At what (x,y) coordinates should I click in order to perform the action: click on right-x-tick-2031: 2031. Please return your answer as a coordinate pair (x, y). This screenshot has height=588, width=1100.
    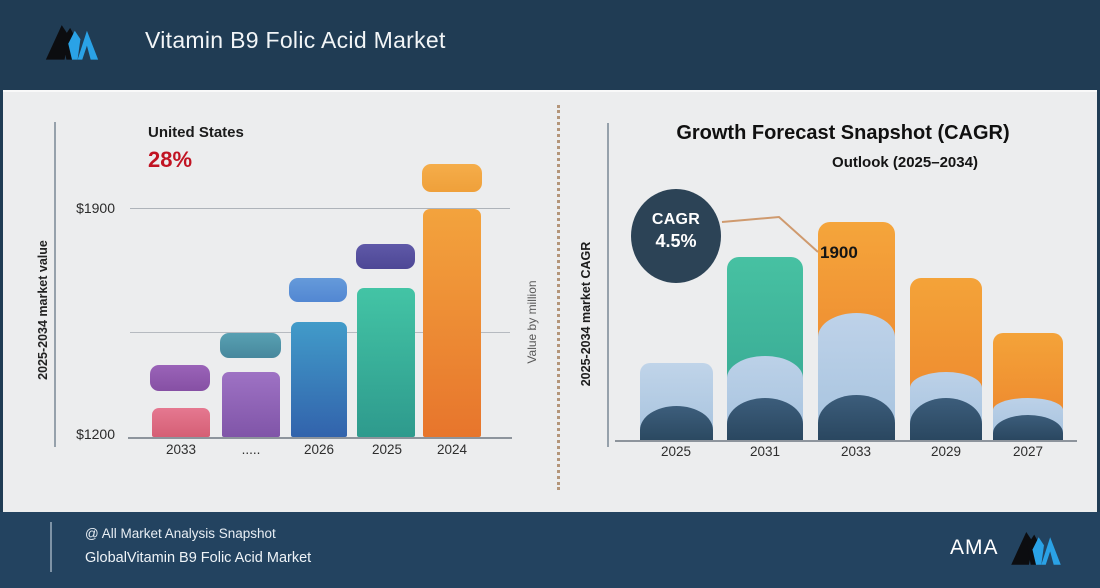
    Looking at the image, I should click on (765, 451).